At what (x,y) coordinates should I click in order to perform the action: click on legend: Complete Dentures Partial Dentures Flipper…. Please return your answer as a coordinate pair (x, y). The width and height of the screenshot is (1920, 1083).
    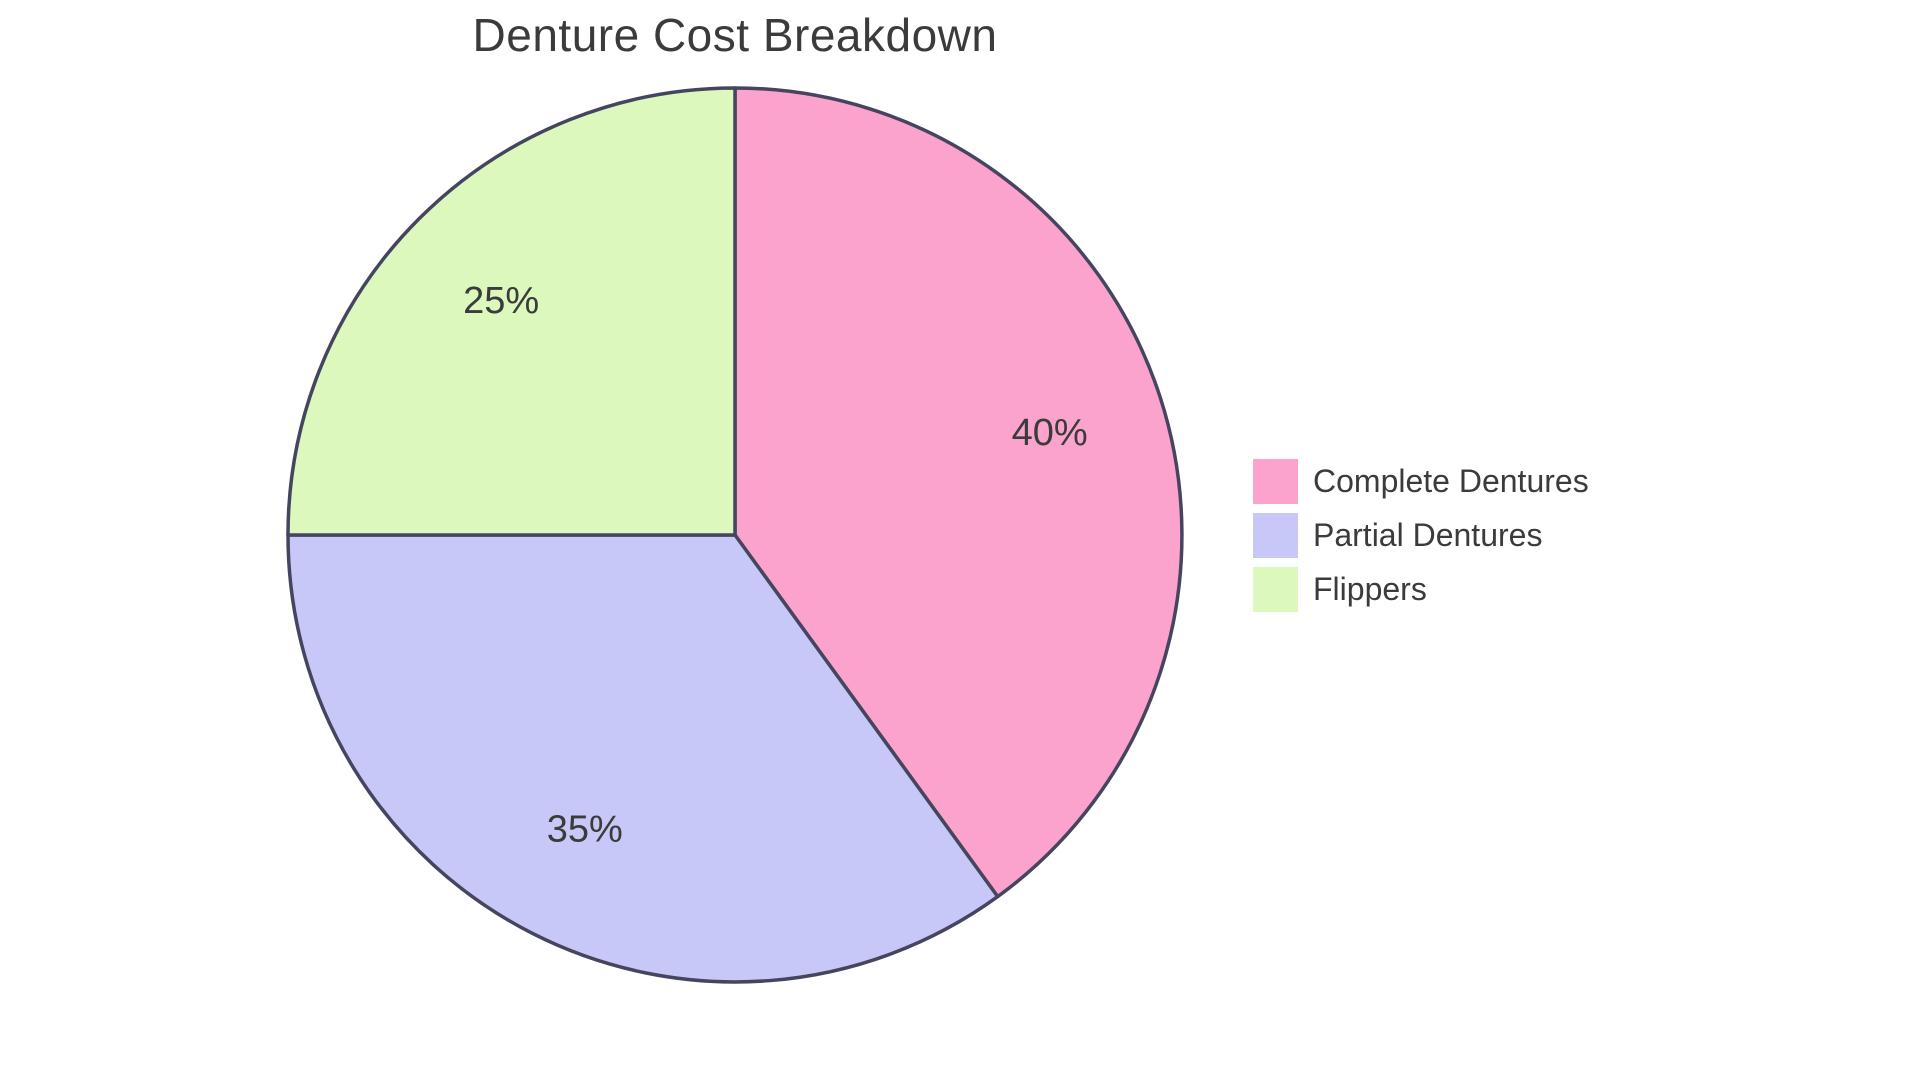
    Looking at the image, I should click on (1421, 540).